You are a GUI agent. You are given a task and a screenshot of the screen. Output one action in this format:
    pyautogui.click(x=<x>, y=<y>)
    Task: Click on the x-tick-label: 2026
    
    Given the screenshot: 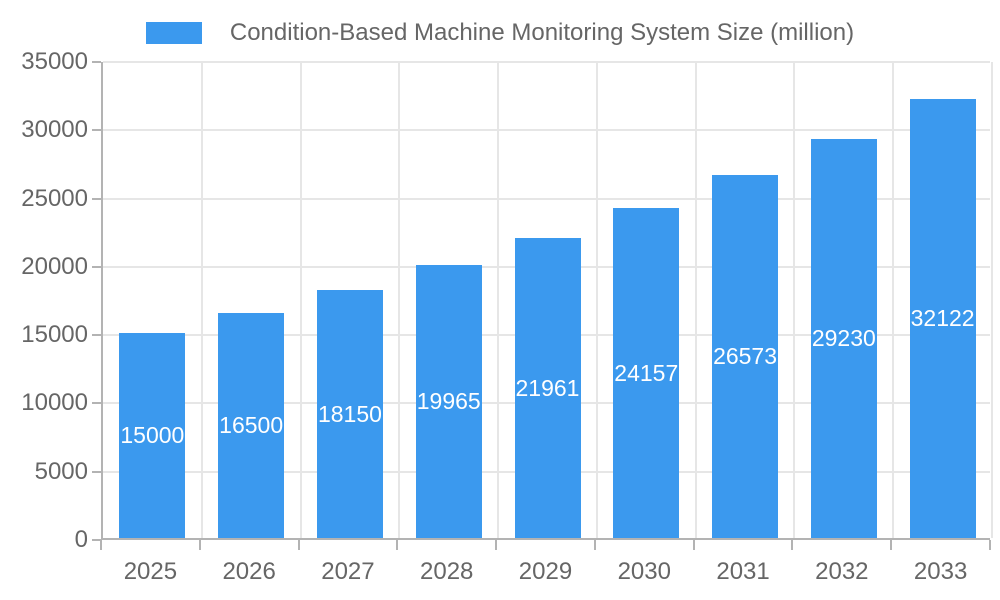 What is the action you would take?
    pyautogui.click(x=249, y=571)
    